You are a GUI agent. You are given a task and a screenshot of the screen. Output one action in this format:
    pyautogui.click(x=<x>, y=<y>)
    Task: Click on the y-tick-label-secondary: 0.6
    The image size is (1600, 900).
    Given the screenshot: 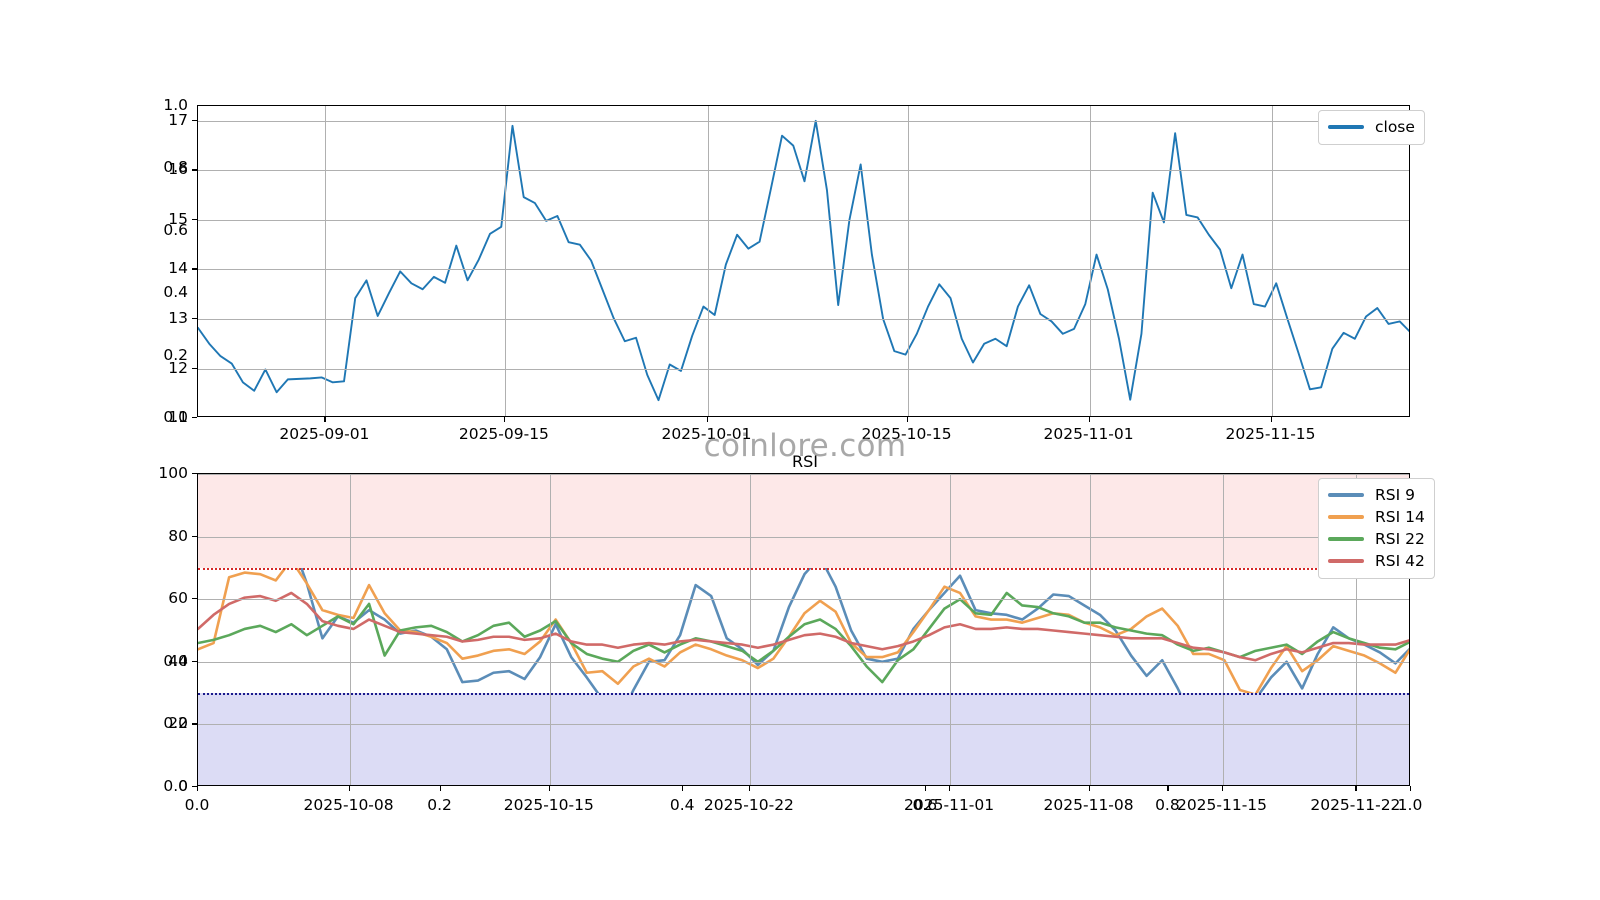 What is the action you would take?
    pyautogui.click(x=175, y=229)
    